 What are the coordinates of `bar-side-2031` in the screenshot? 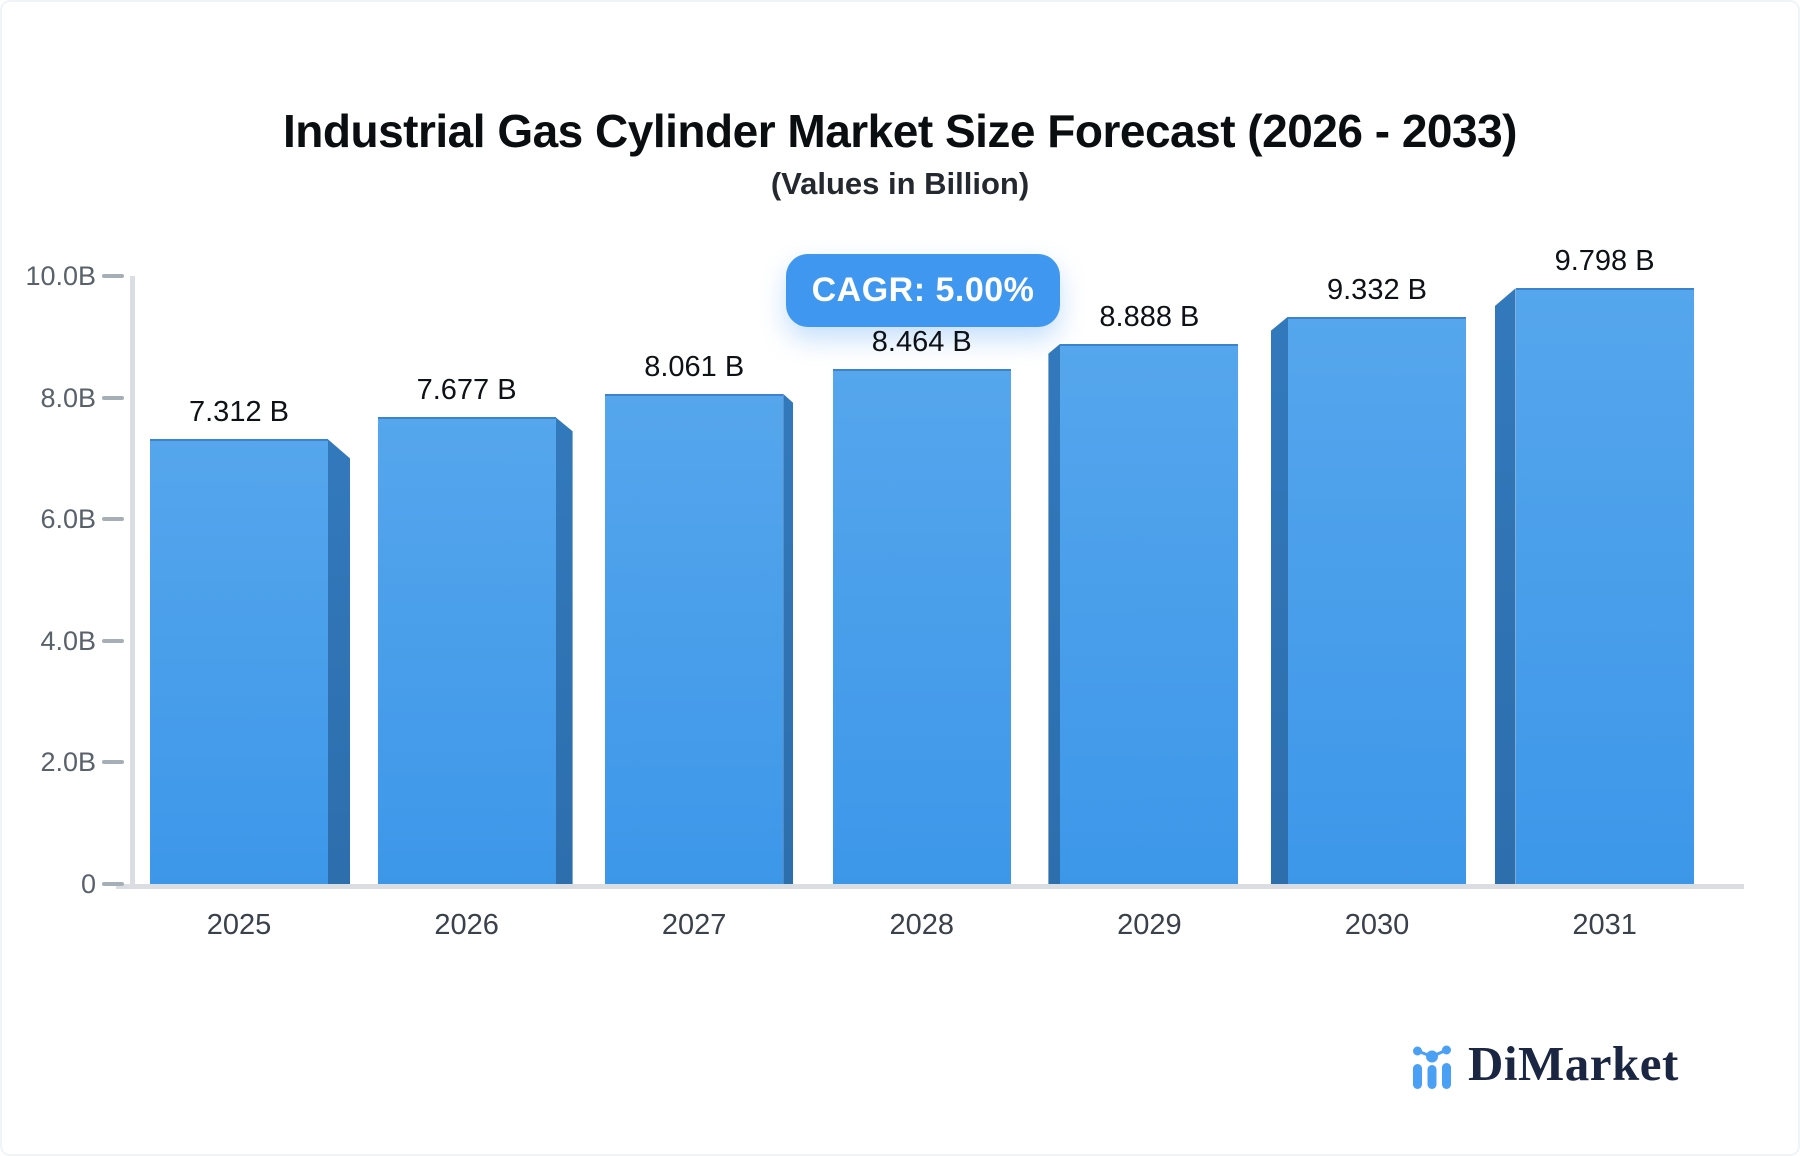 It's located at (1505, 586).